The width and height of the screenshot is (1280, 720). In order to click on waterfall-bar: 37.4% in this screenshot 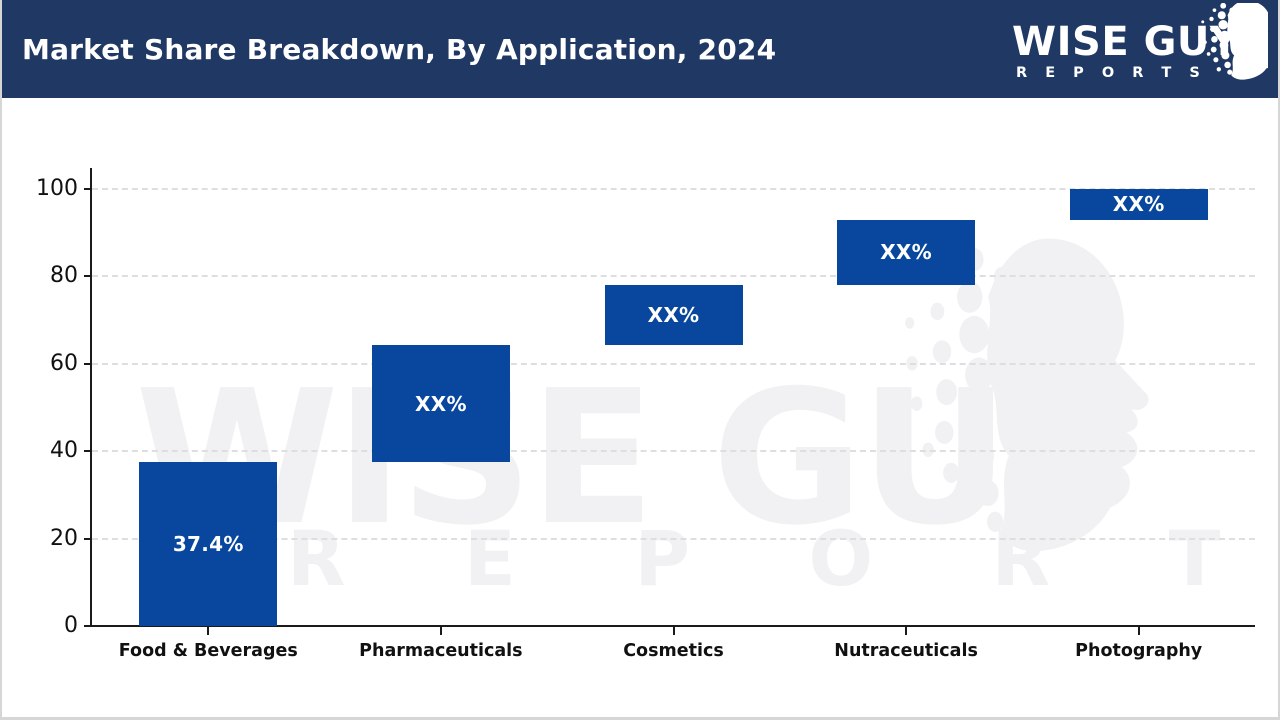, I will do `click(208, 544)`.